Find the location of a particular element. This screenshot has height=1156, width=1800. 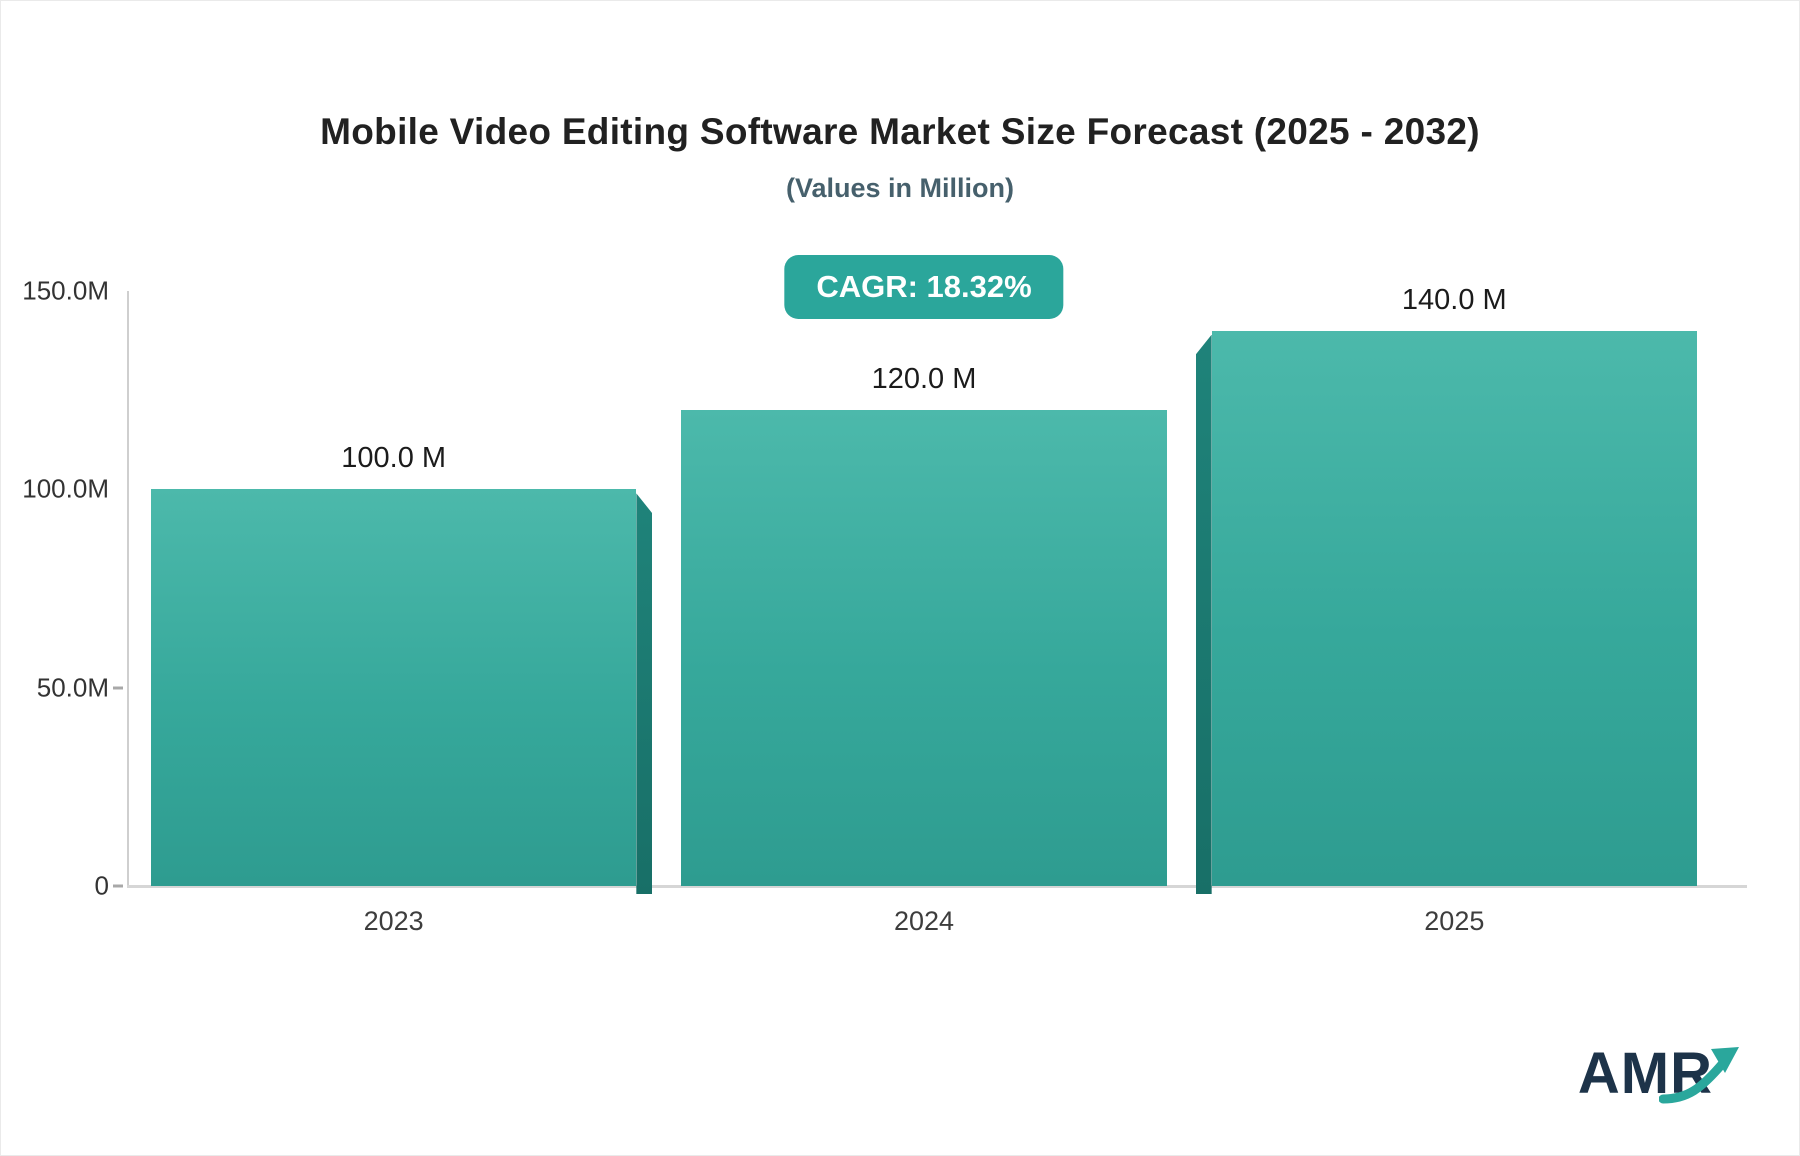

growth-arrow-icon is located at coordinates (1699, 1075).